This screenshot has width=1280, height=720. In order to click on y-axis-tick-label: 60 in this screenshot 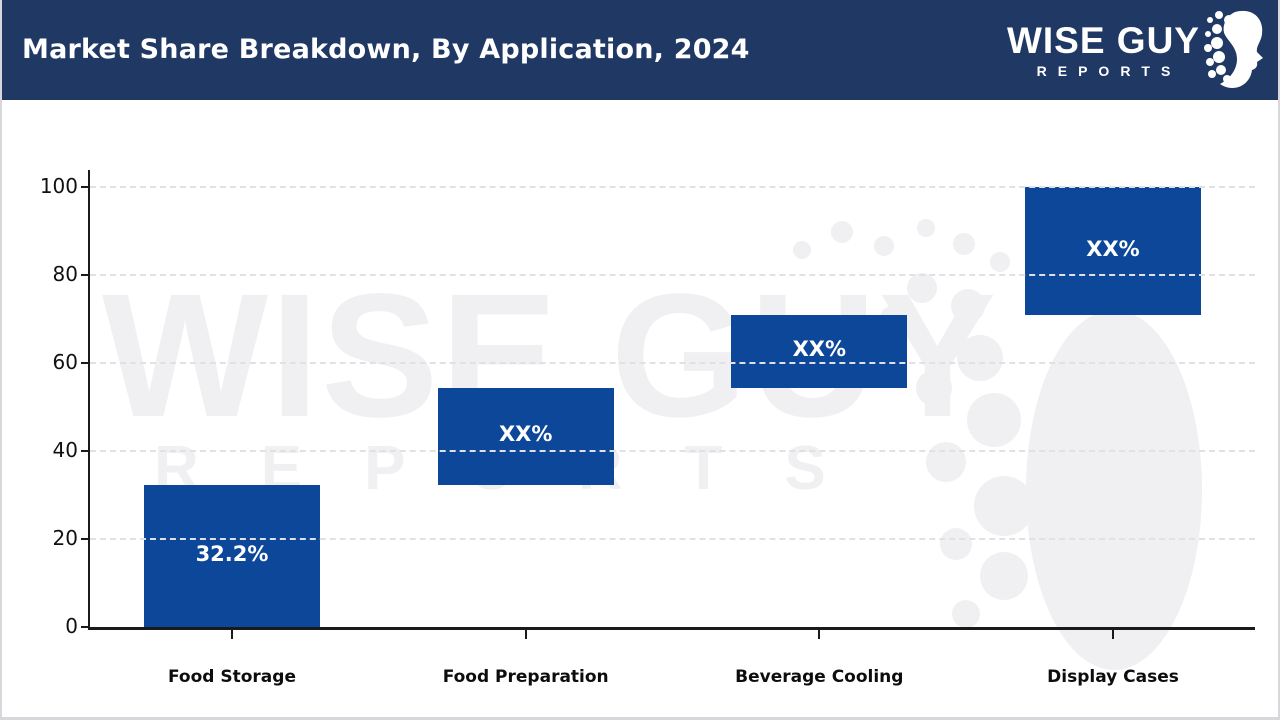, I will do `click(65, 362)`.